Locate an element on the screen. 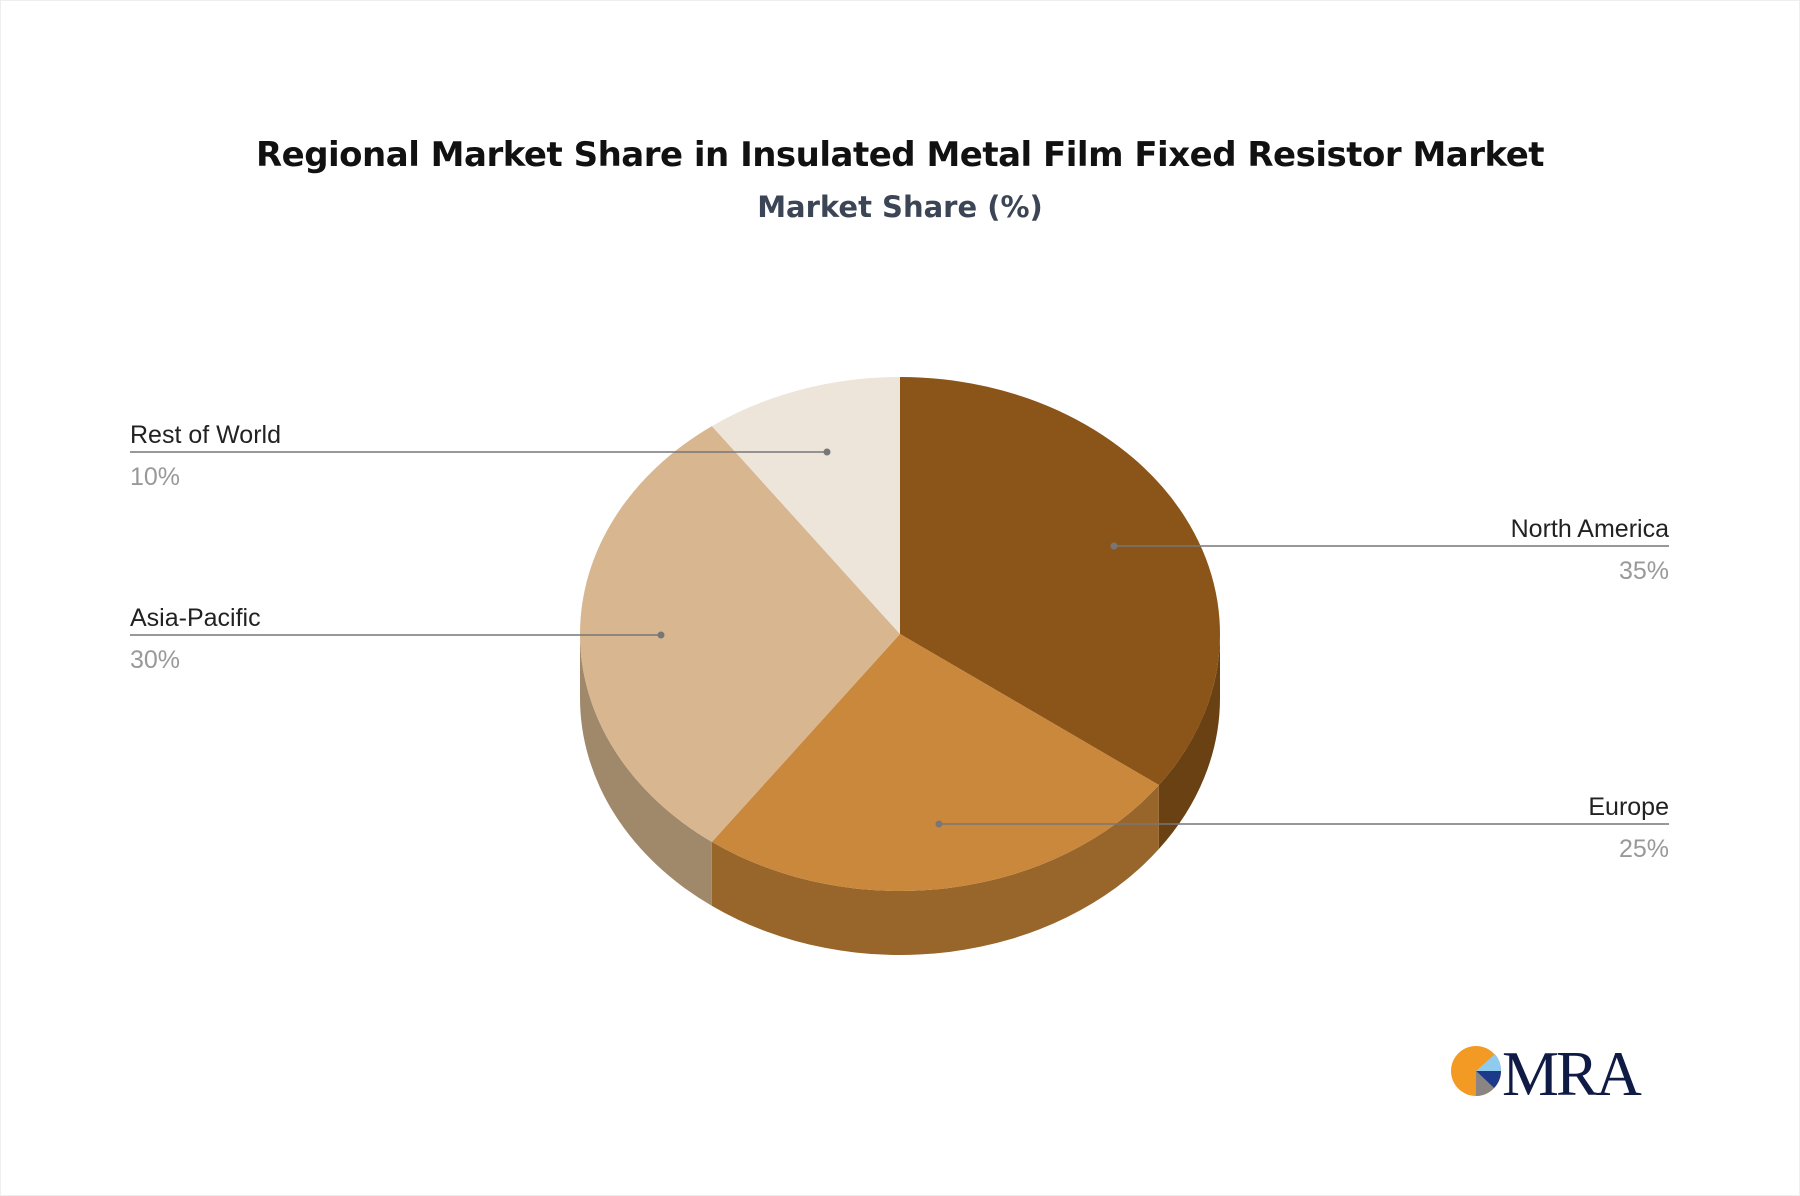 This screenshot has width=1800, height=1196. slice-value-label: 25% is located at coordinates (1644, 849).